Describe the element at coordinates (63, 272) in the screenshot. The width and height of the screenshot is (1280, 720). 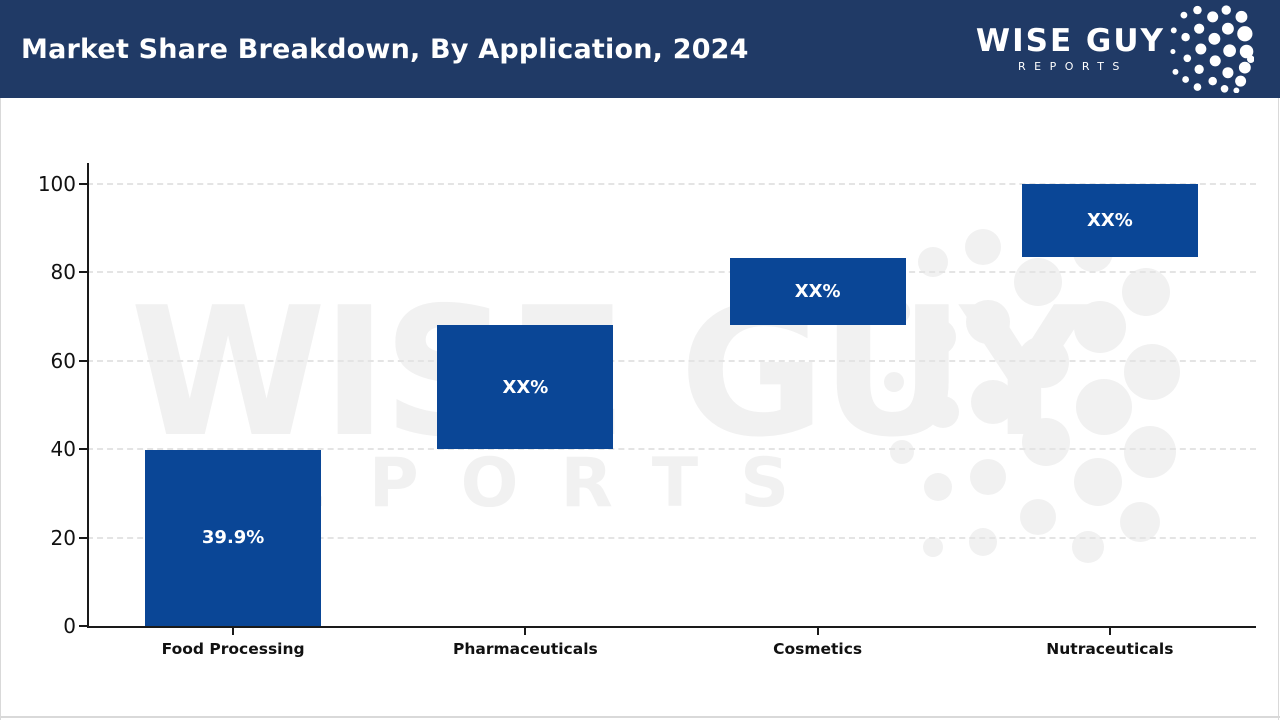
I see `y-tick-label: 80` at that location.